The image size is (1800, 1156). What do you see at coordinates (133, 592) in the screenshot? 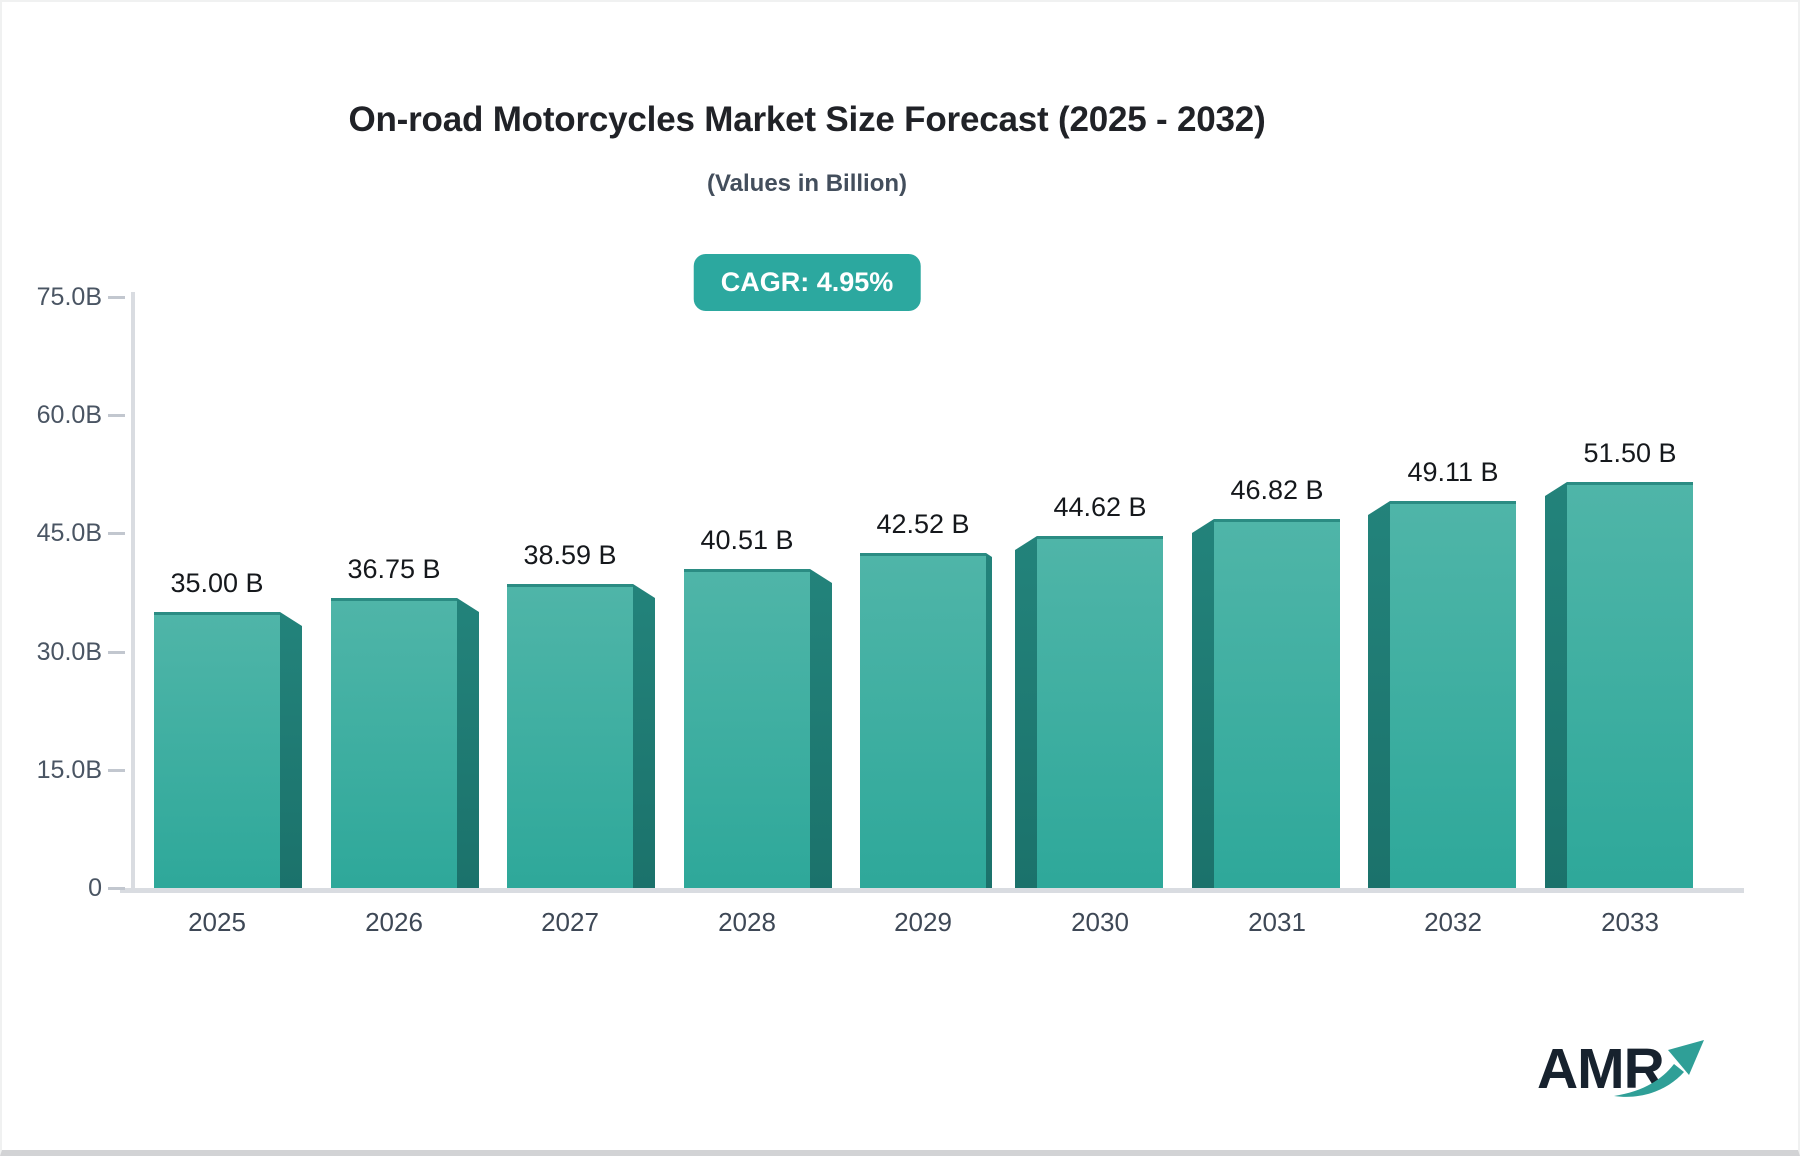
I see `y-axis-line` at bounding box center [133, 592].